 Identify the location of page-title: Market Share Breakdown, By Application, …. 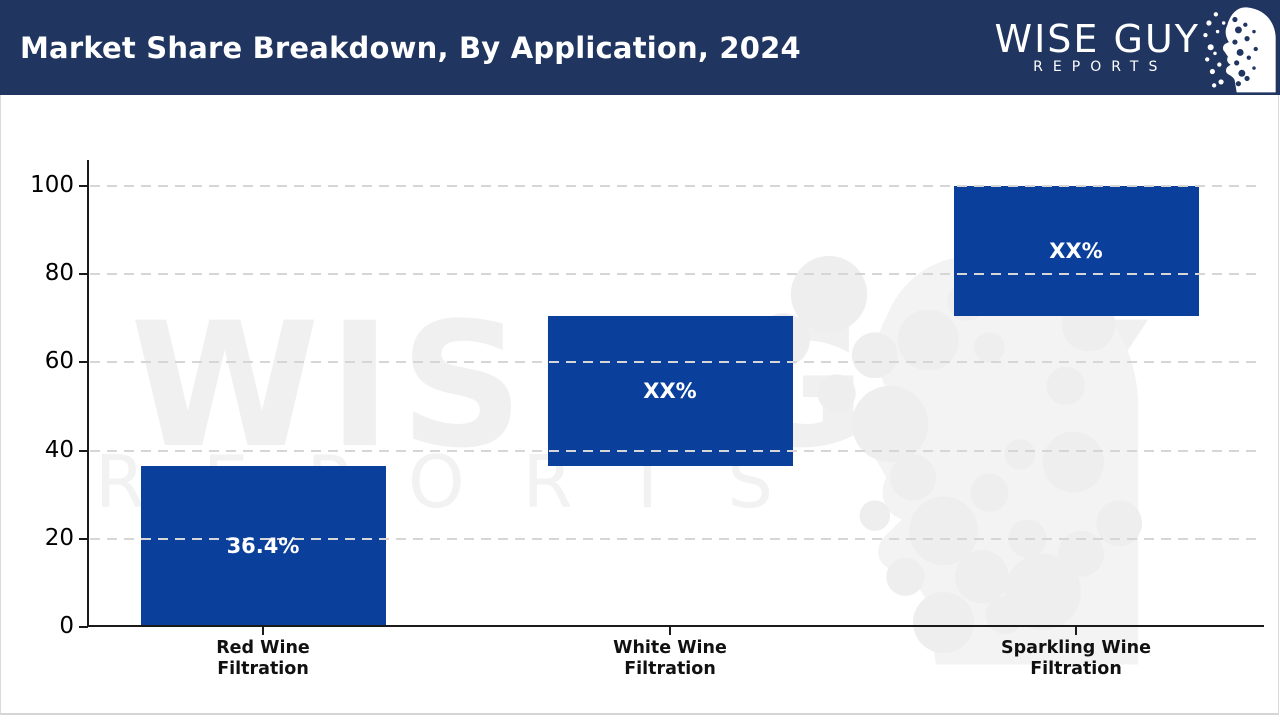
(410, 47).